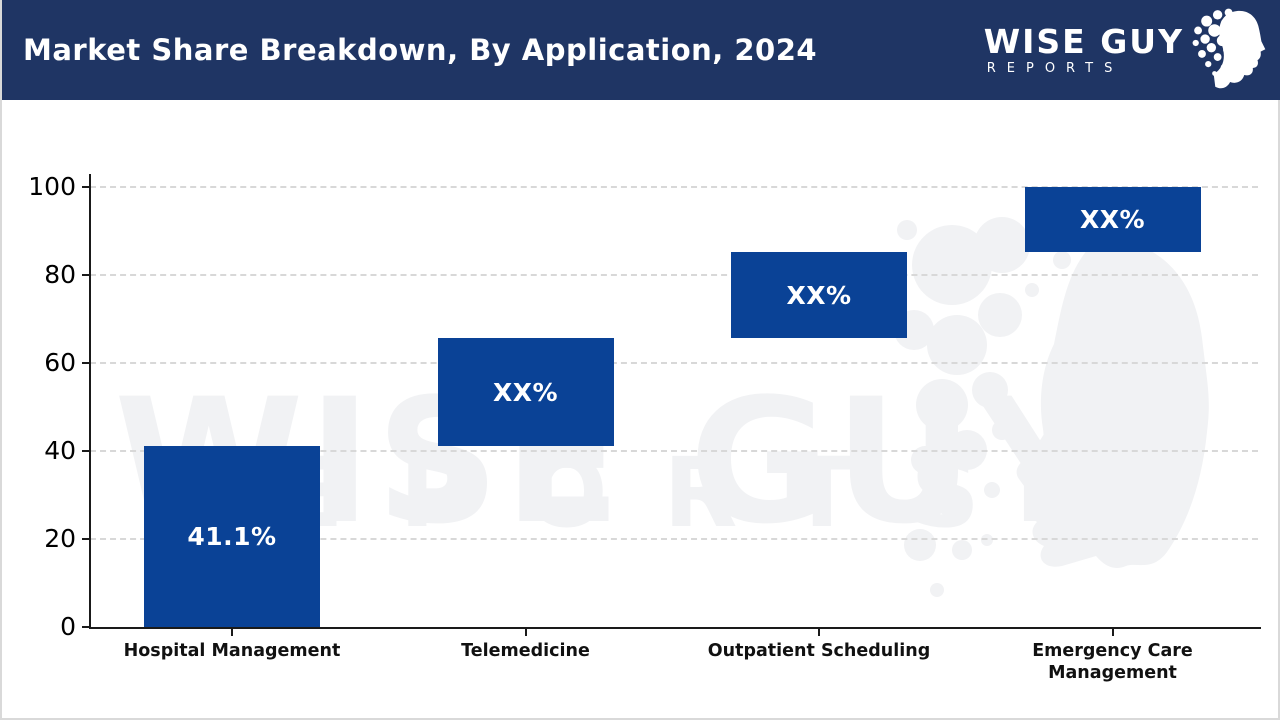  What do you see at coordinates (1229, 48) in the screenshot?
I see `logo-face-icon` at bounding box center [1229, 48].